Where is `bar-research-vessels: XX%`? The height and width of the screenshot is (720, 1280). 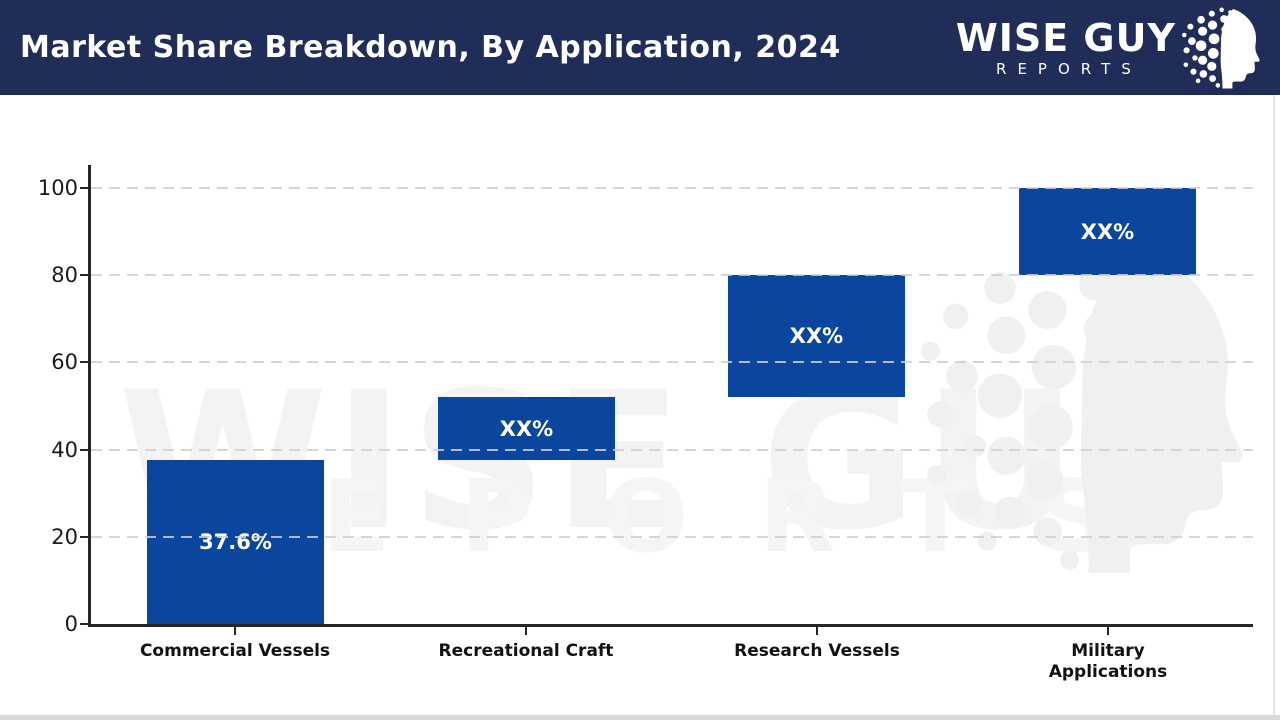 bar-research-vessels: XX% is located at coordinates (816, 336).